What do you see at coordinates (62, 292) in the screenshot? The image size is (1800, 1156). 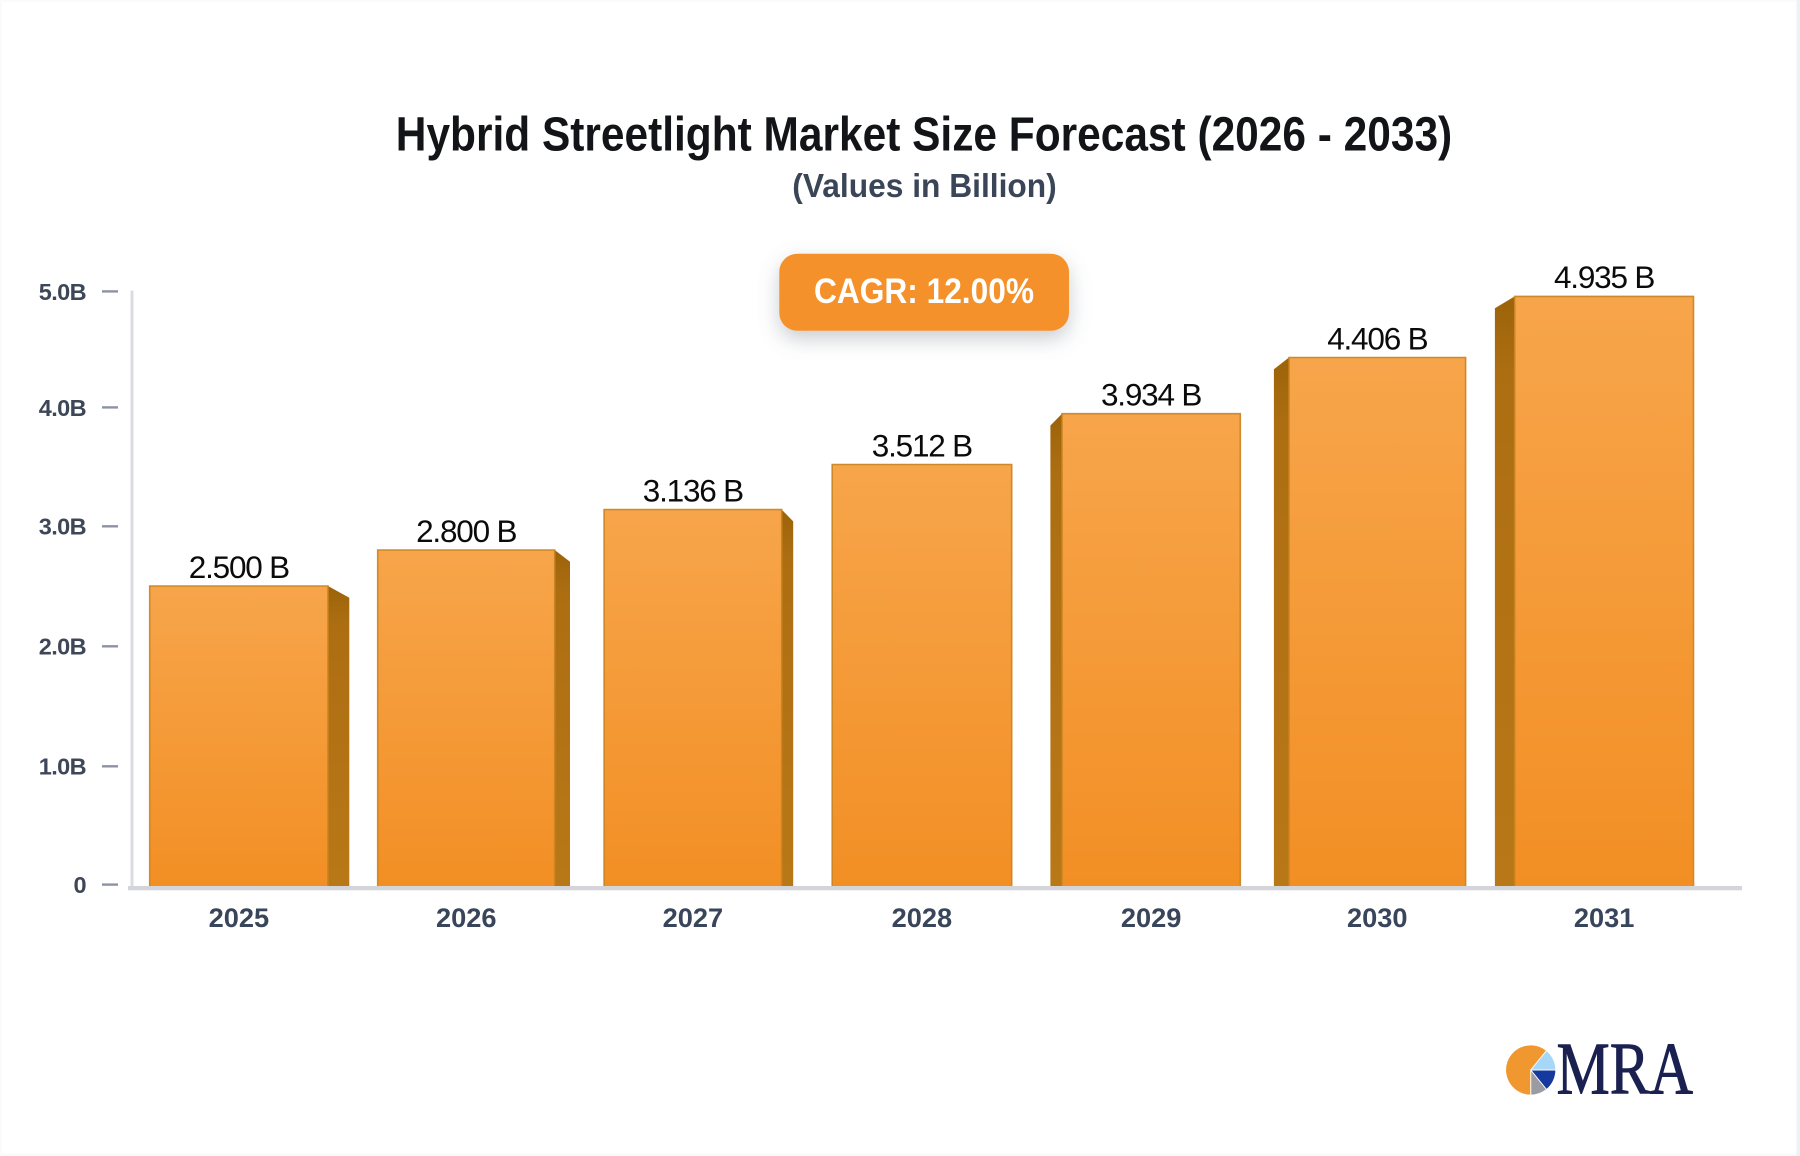 I see `svg-text: 5.0B` at bounding box center [62, 292].